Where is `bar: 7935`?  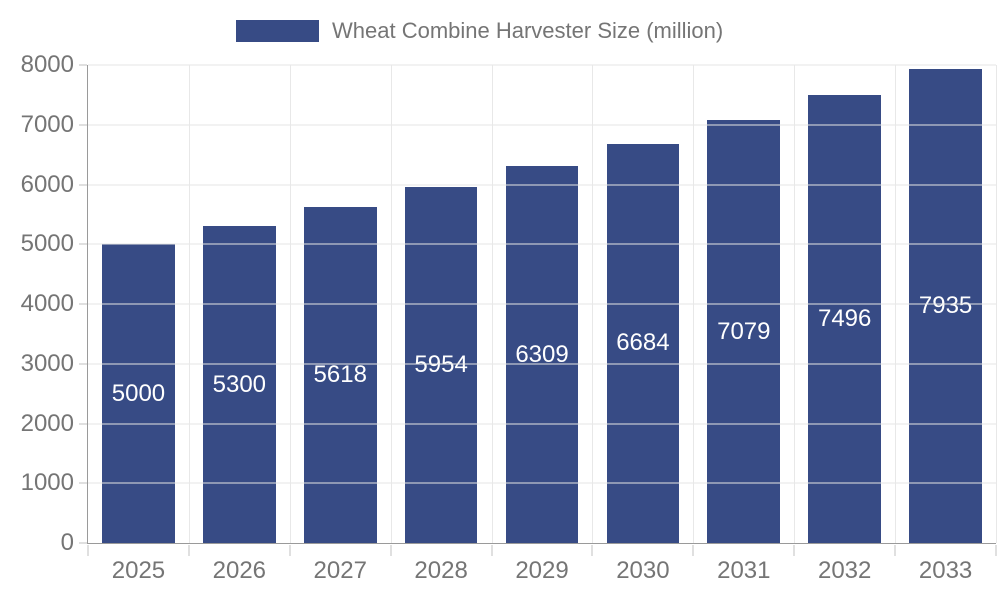
bar: 7935 is located at coordinates (945, 305).